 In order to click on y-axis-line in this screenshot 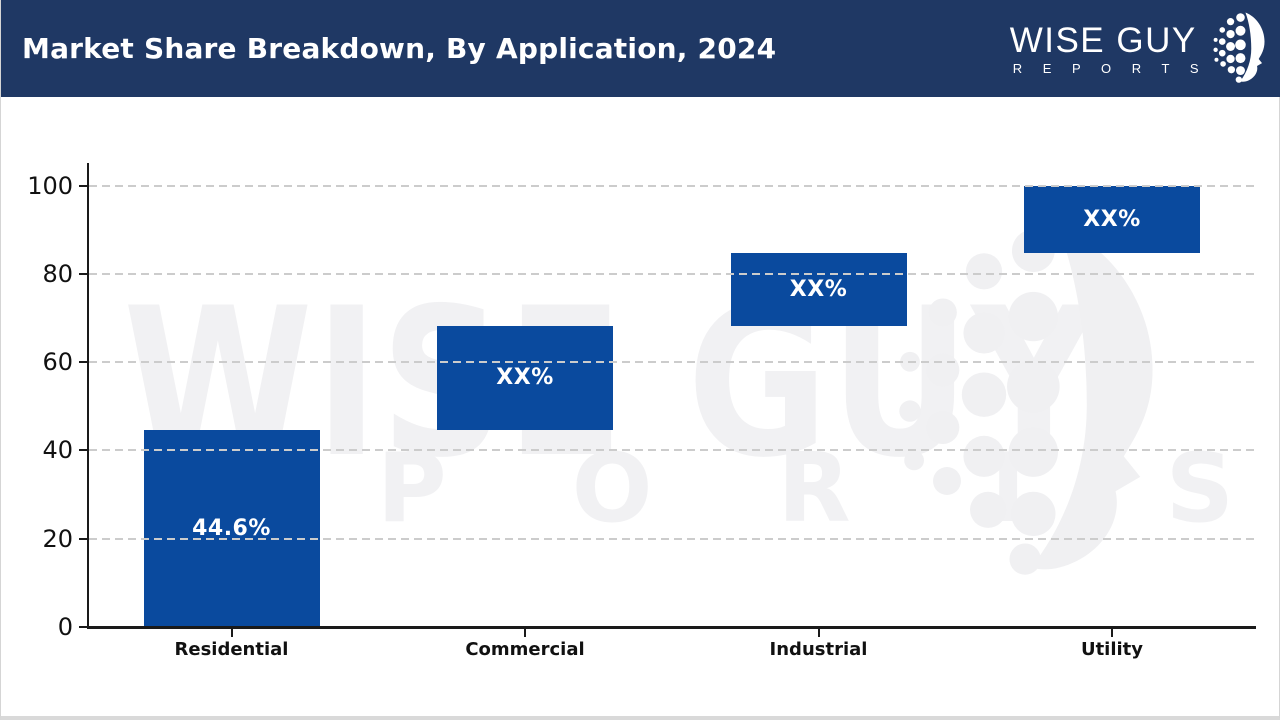, I will do `click(88, 396)`.